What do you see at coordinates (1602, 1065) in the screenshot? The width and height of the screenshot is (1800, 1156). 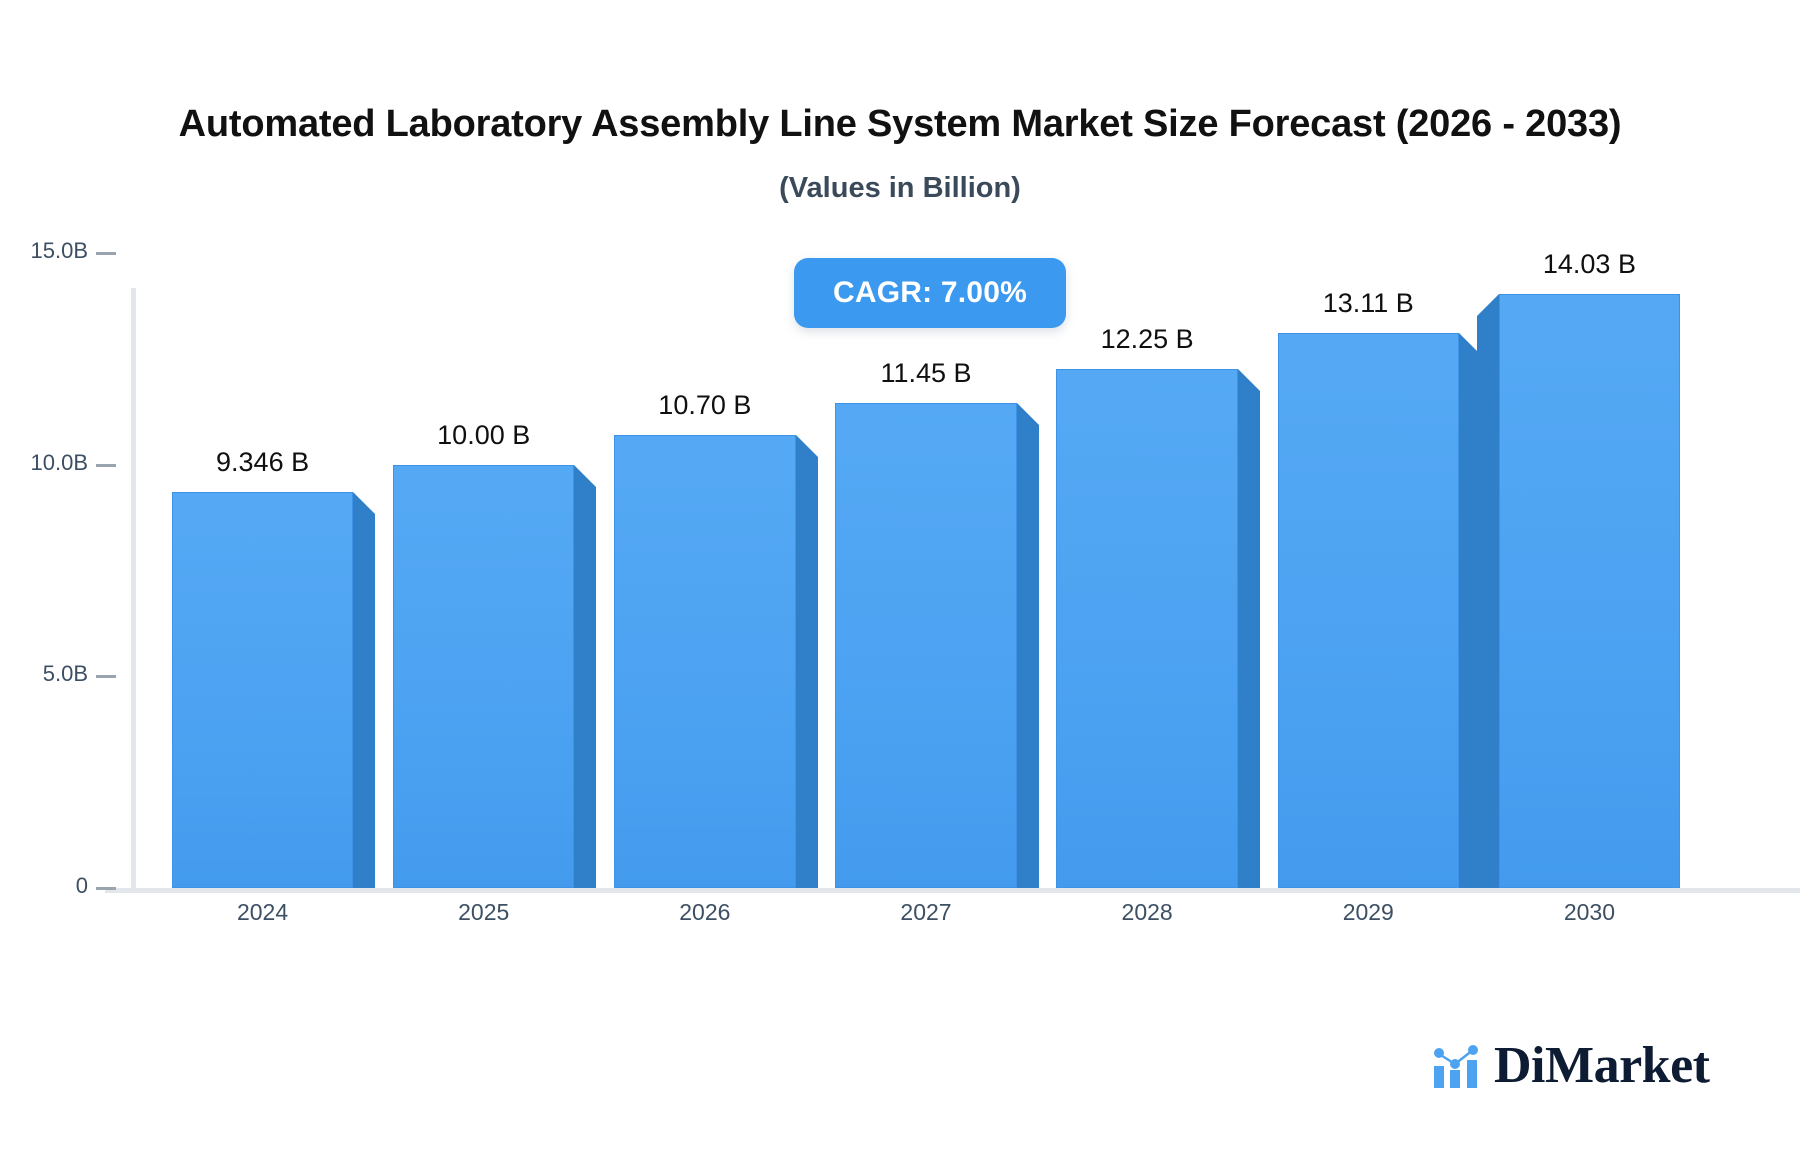 I see `logo-text: DiMarket` at bounding box center [1602, 1065].